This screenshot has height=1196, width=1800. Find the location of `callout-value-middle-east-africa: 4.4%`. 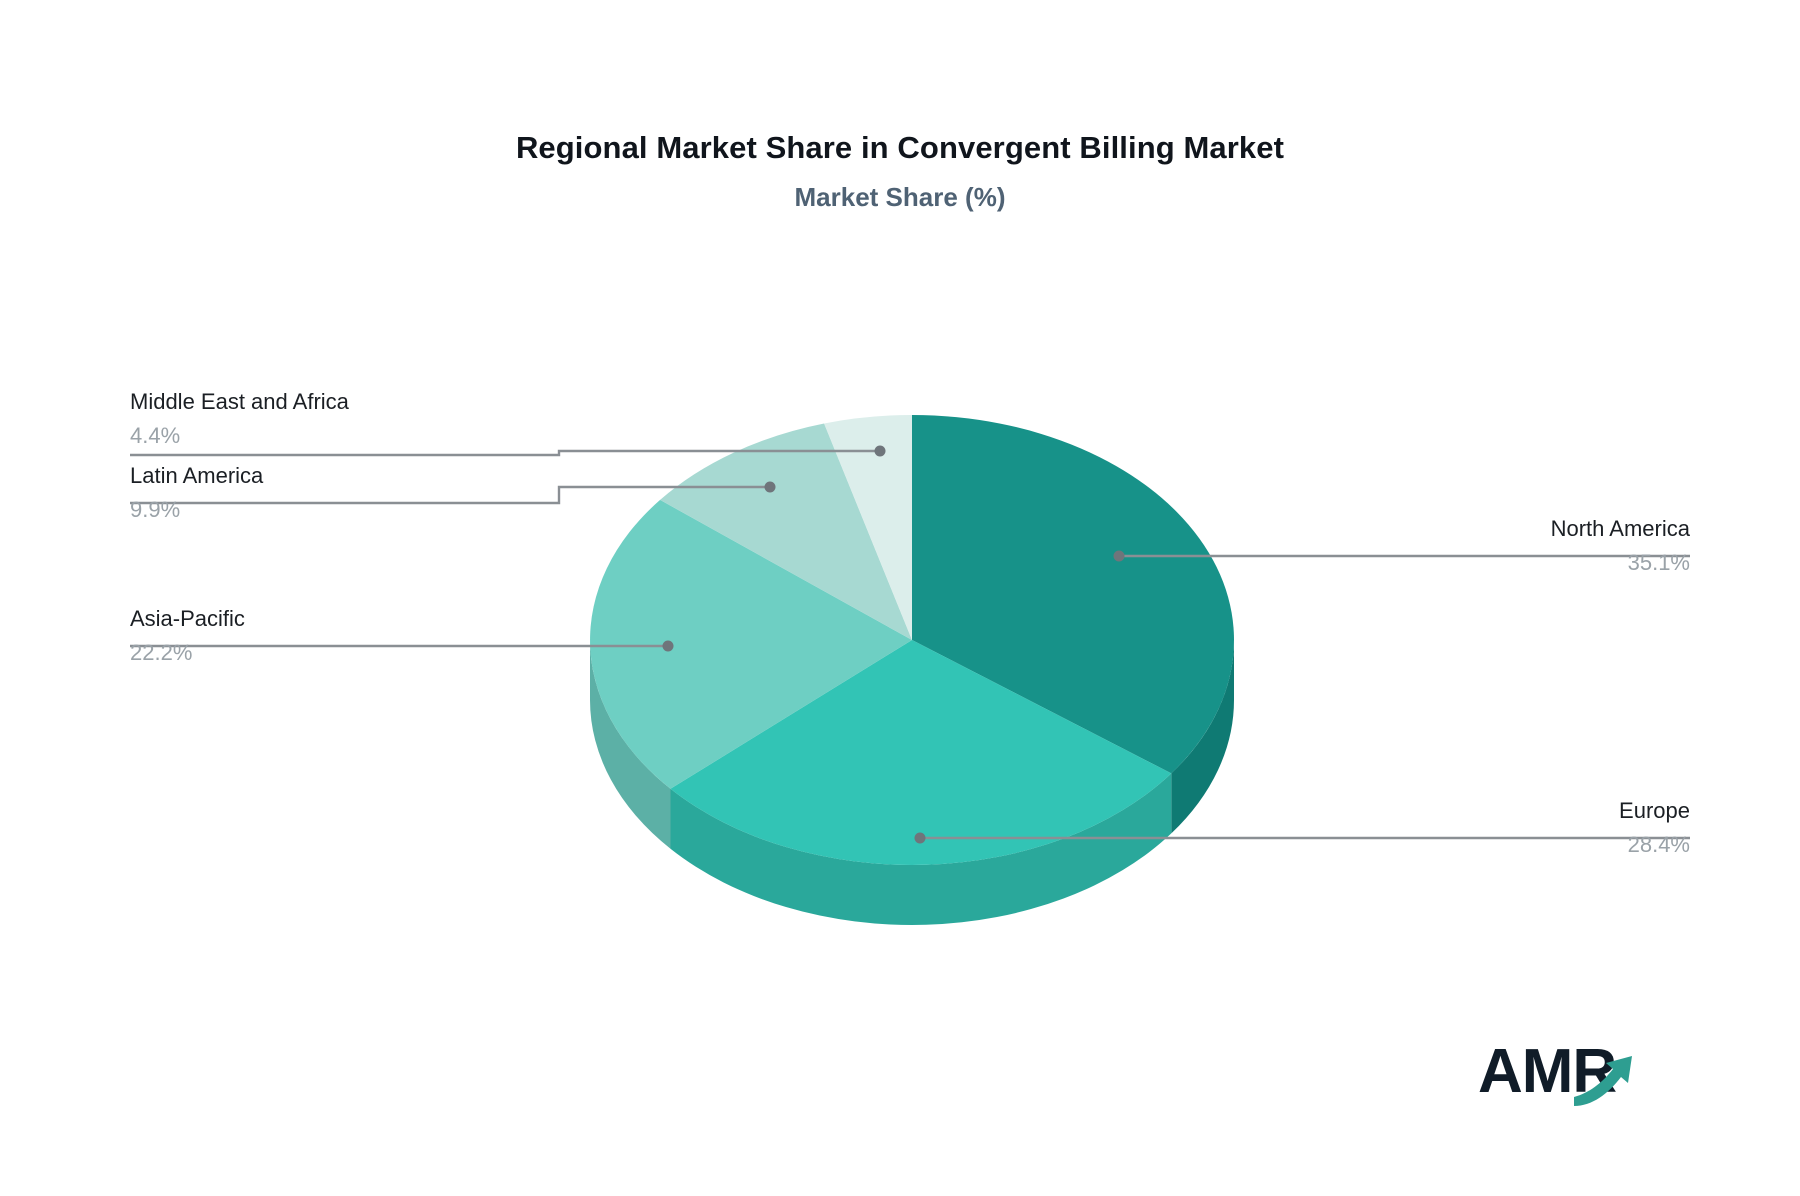

callout-value-middle-east-africa: 4.4% is located at coordinates (155, 435).